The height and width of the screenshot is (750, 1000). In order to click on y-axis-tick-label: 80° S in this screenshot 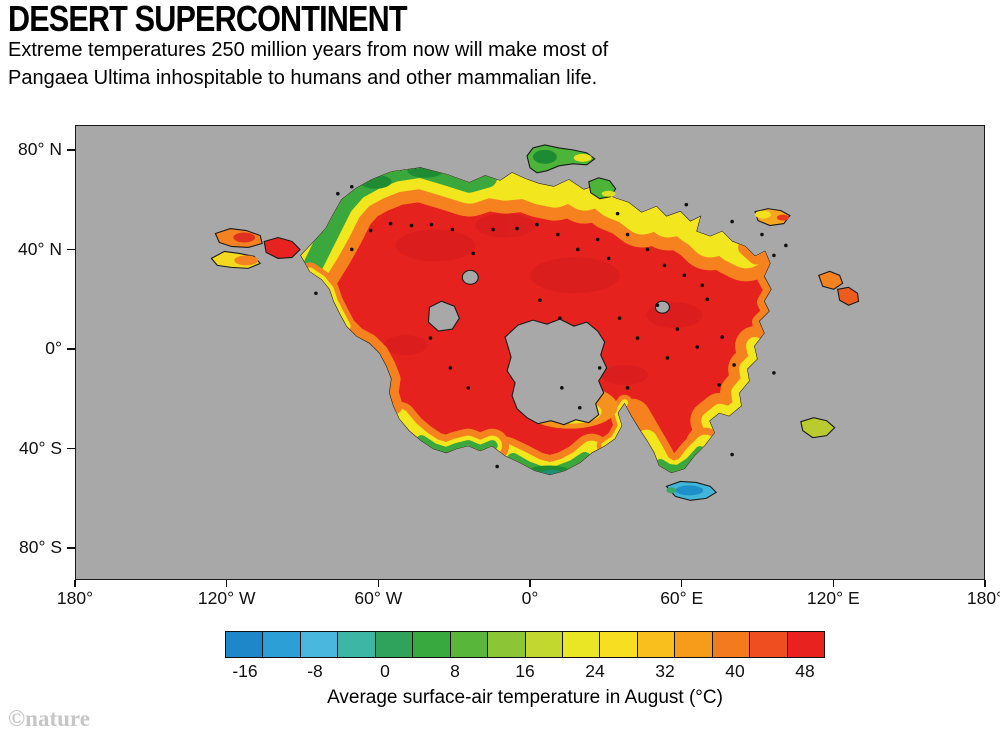, I will do `click(40, 547)`.